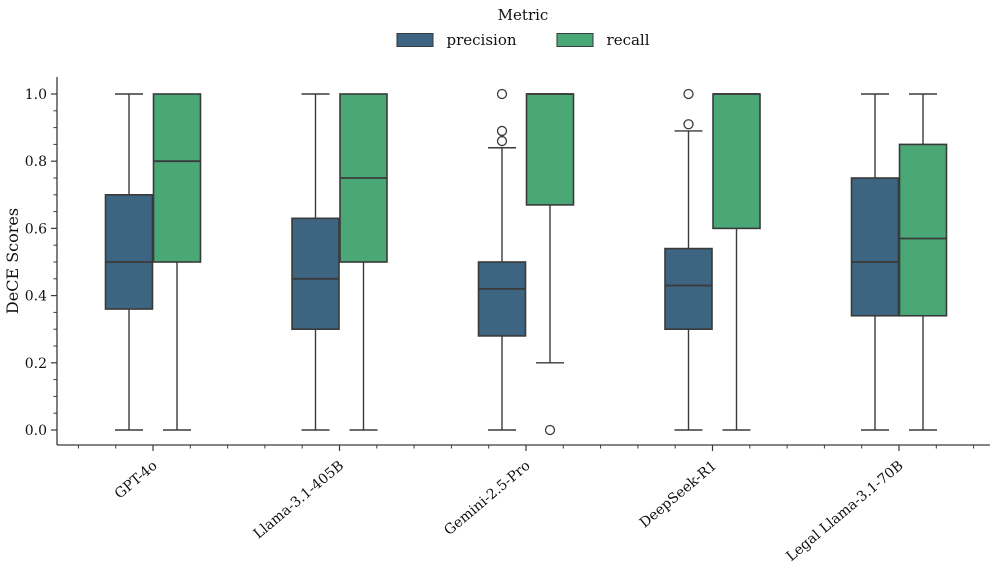  Describe the element at coordinates (36, 162) in the screenshot. I see `y-tick-label: 0.8` at that location.